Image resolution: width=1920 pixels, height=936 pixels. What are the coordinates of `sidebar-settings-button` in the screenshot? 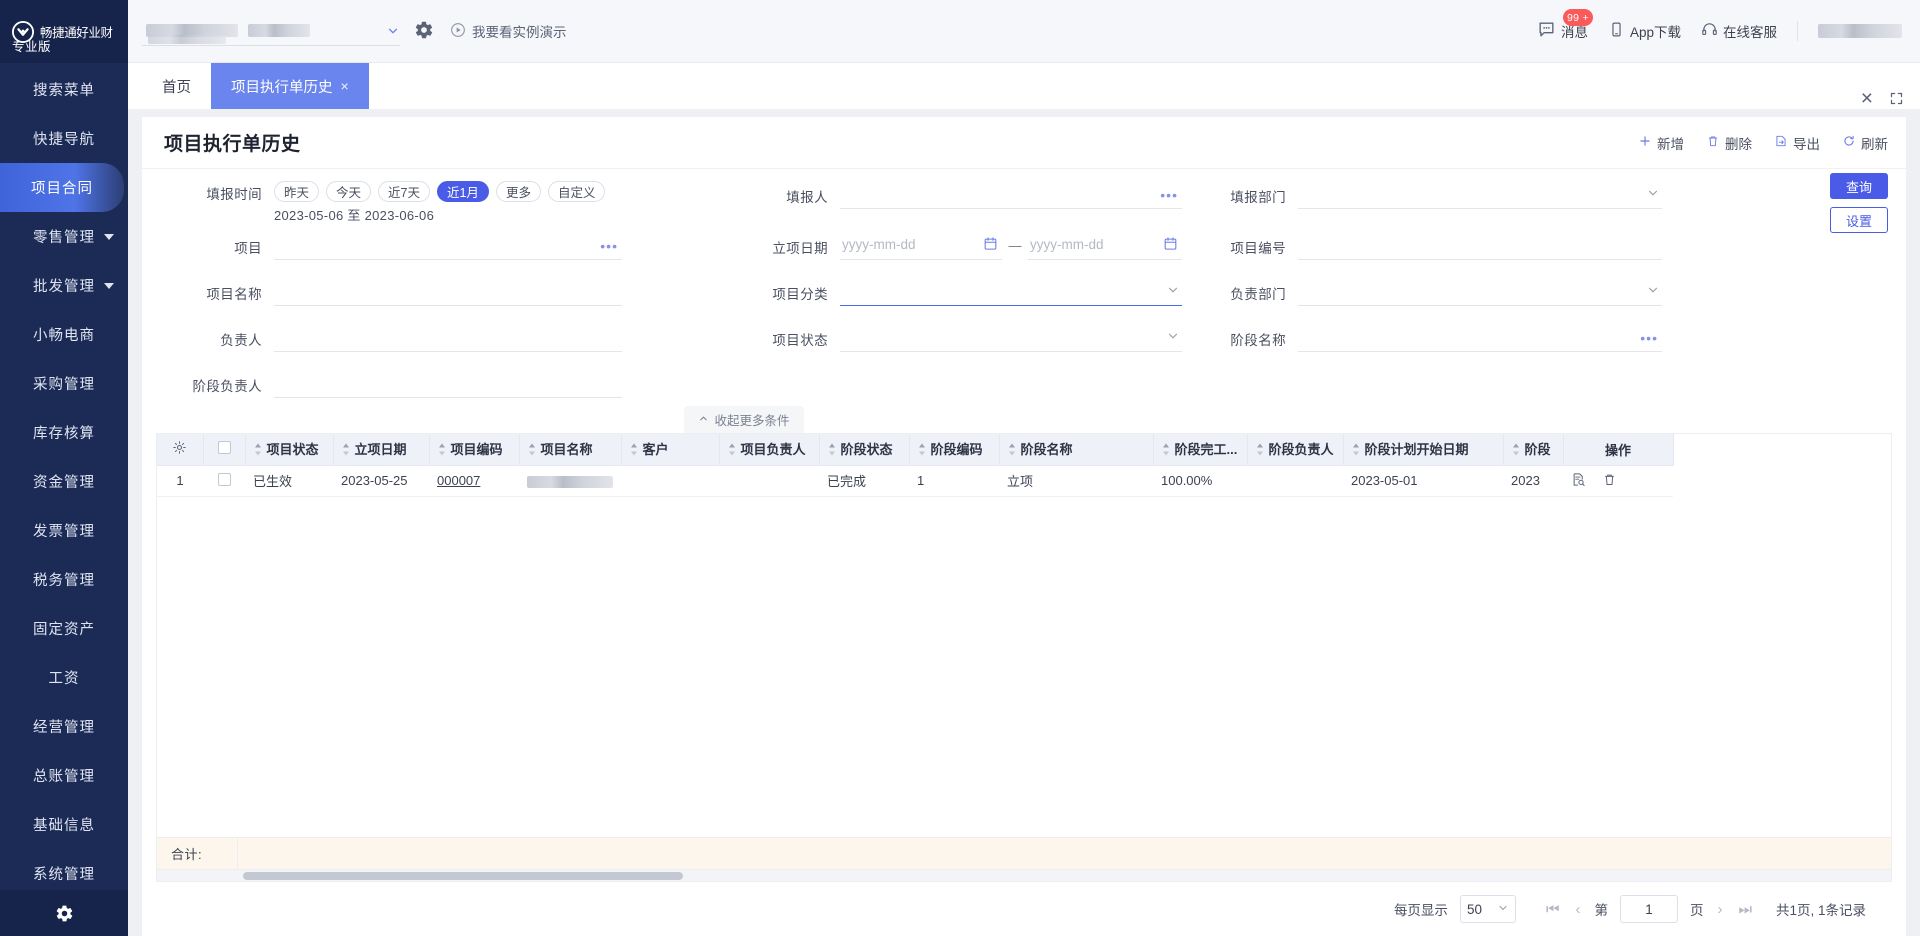 It's located at (64, 913).